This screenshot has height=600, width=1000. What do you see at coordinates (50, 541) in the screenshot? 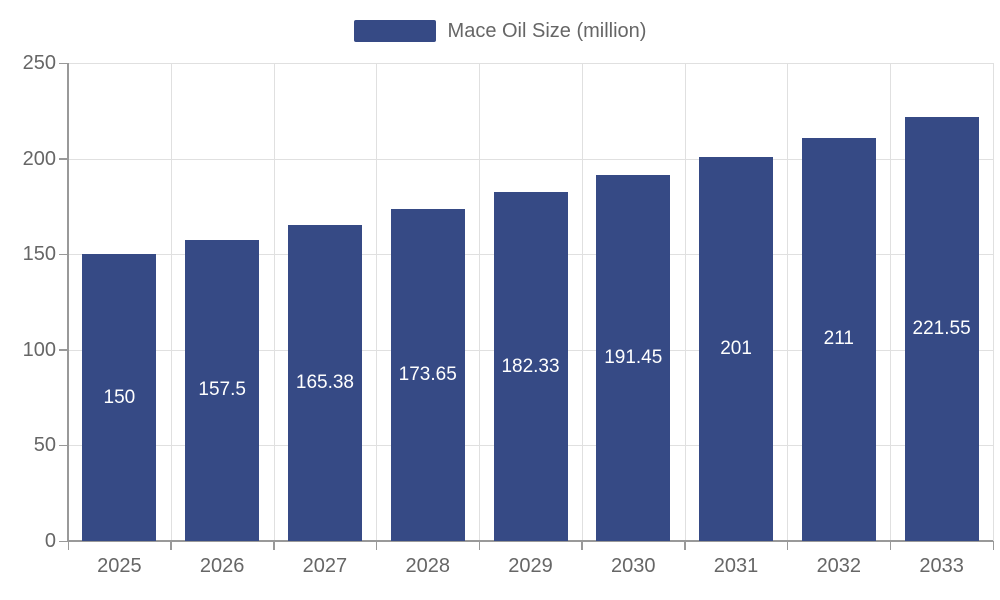
I see `y-tick-label: 0` at bounding box center [50, 541].